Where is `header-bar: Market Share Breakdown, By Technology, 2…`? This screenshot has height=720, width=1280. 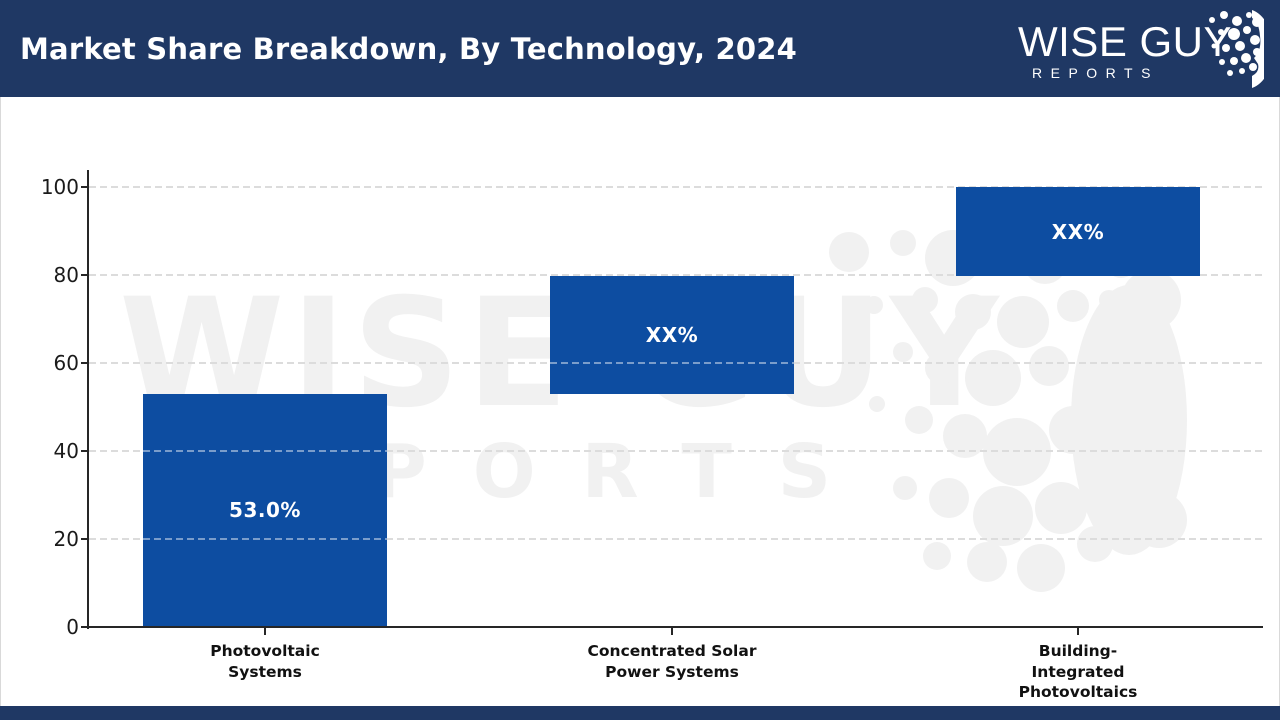 header-bar: Market Share Breakdown, By Technology, 2… is located at coordinates (640, 48).